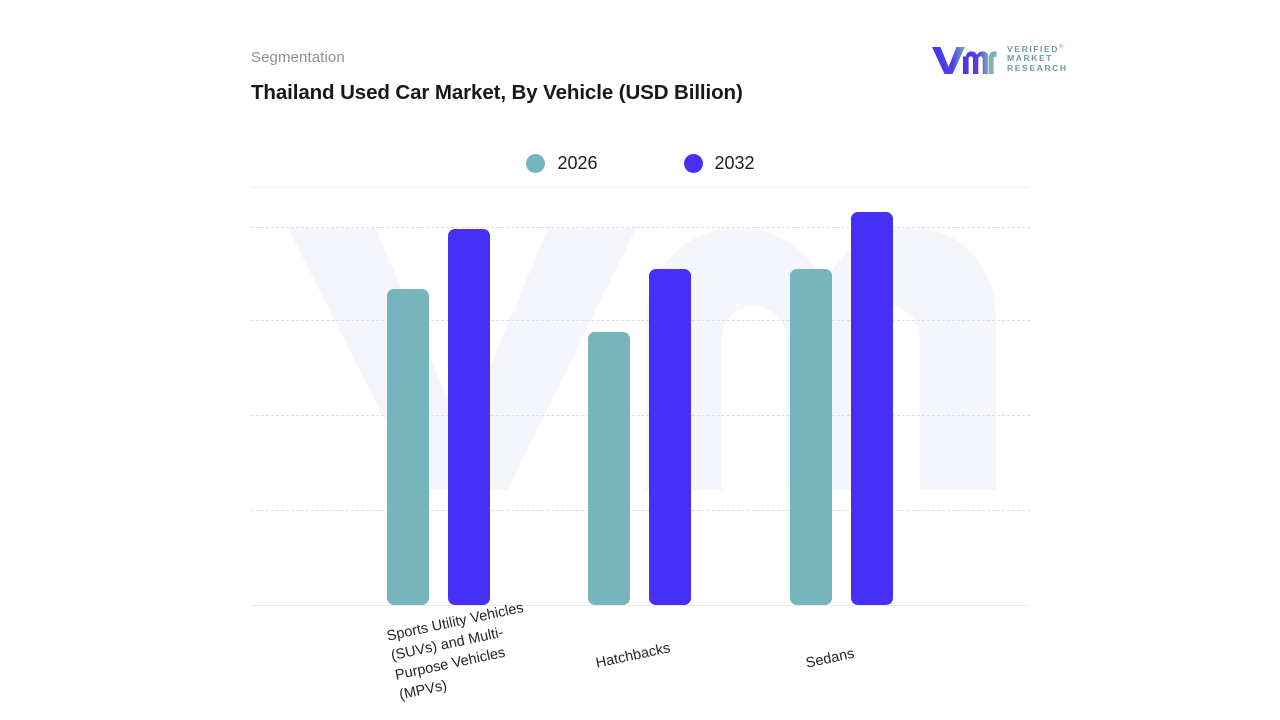  I want to click on x-axis-label-sedans: Sedans, so click(830, 658).